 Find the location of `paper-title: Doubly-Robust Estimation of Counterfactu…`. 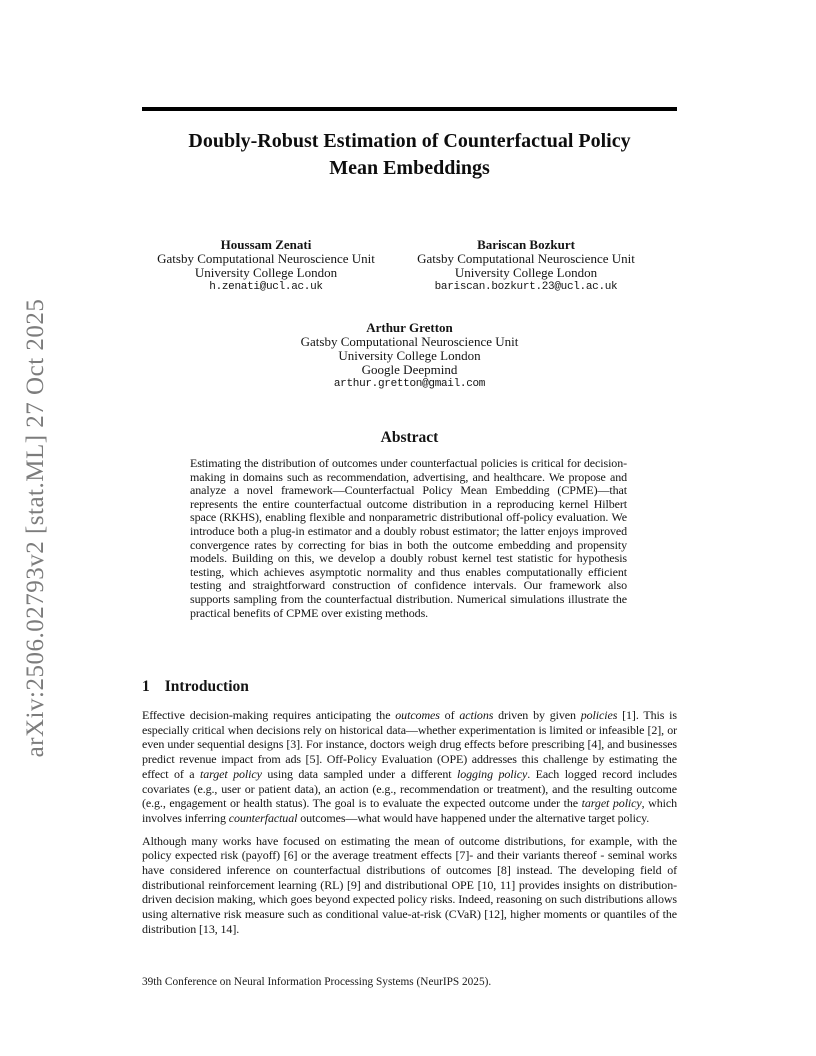

paper-title: Doubly-Robust Estimation of Counterfactu… is located at coordinates (409, 155).